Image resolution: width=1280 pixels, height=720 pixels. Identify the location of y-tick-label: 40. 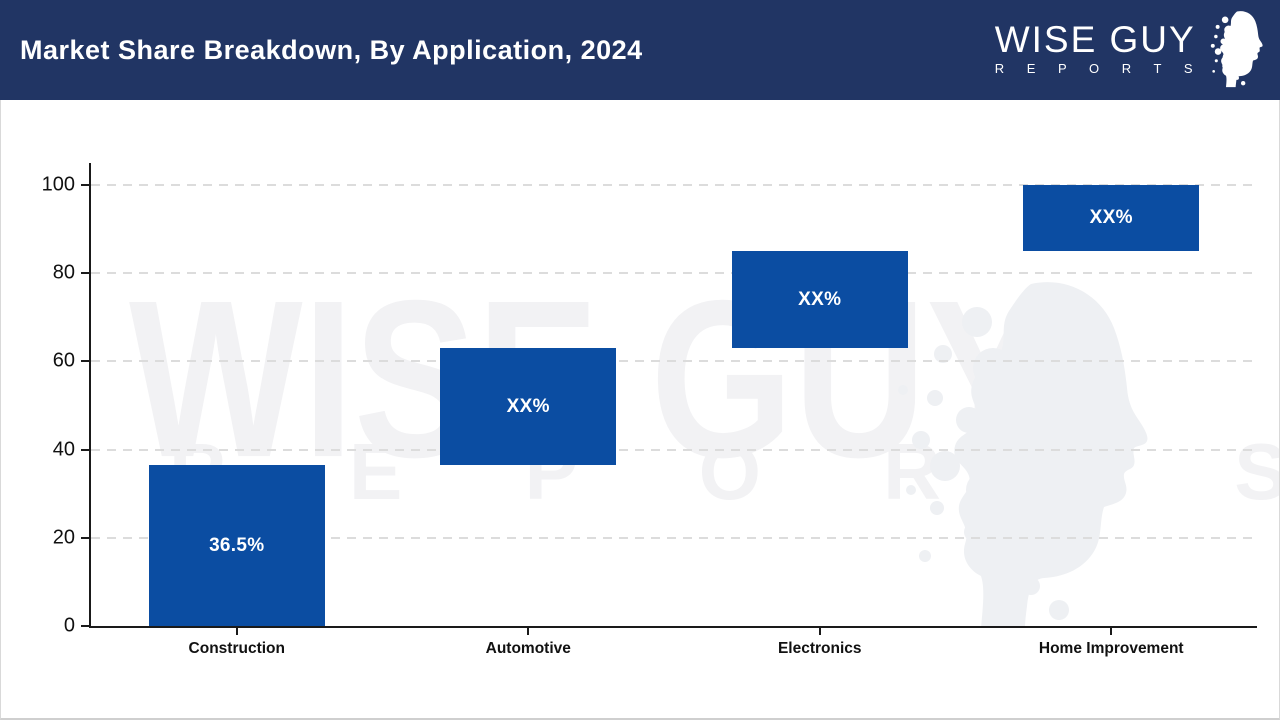
(63, 449).